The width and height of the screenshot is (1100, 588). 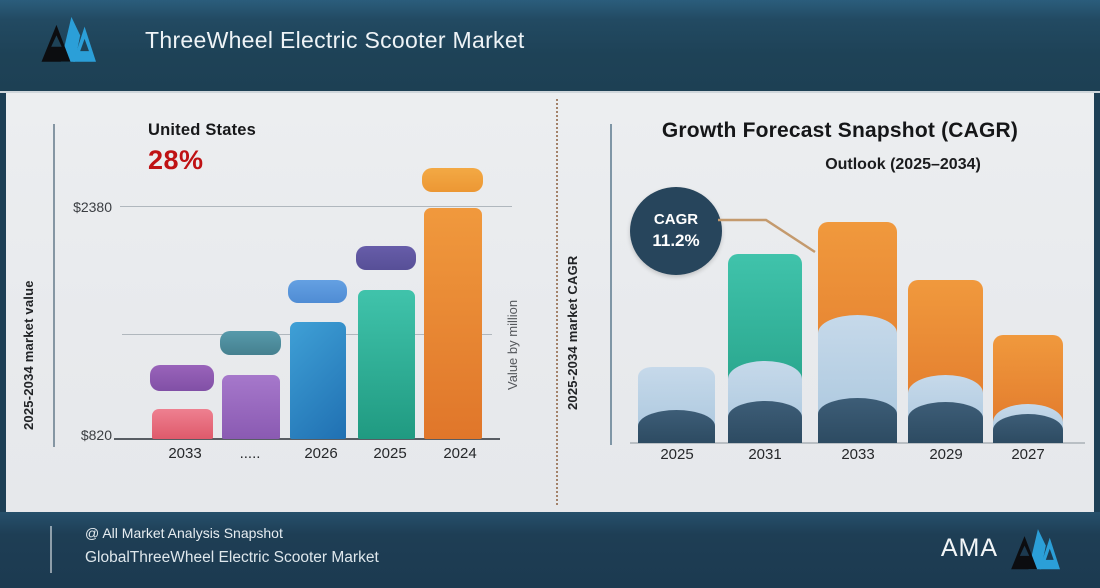 I want to click on bar-2025, so click(x=386, y=364).